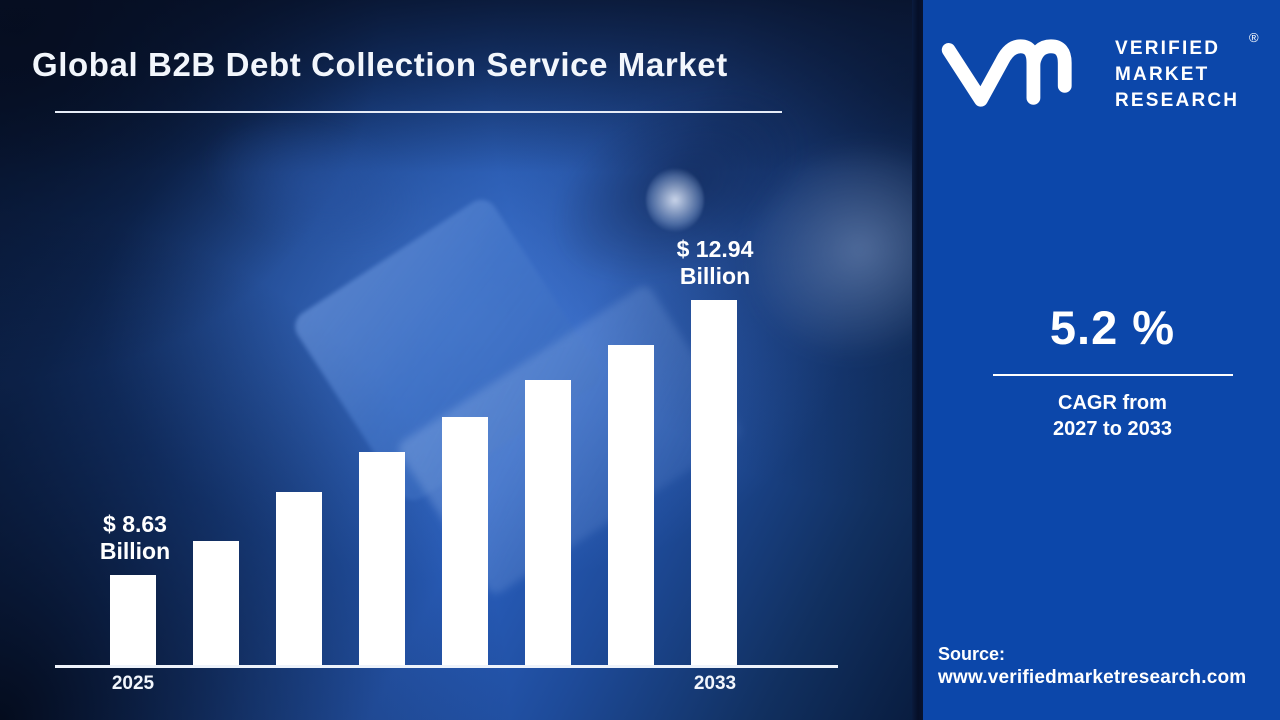  I want to click on brand-wordmark: VERIFIED MARKET RESEARCH, so click(1177, 75).